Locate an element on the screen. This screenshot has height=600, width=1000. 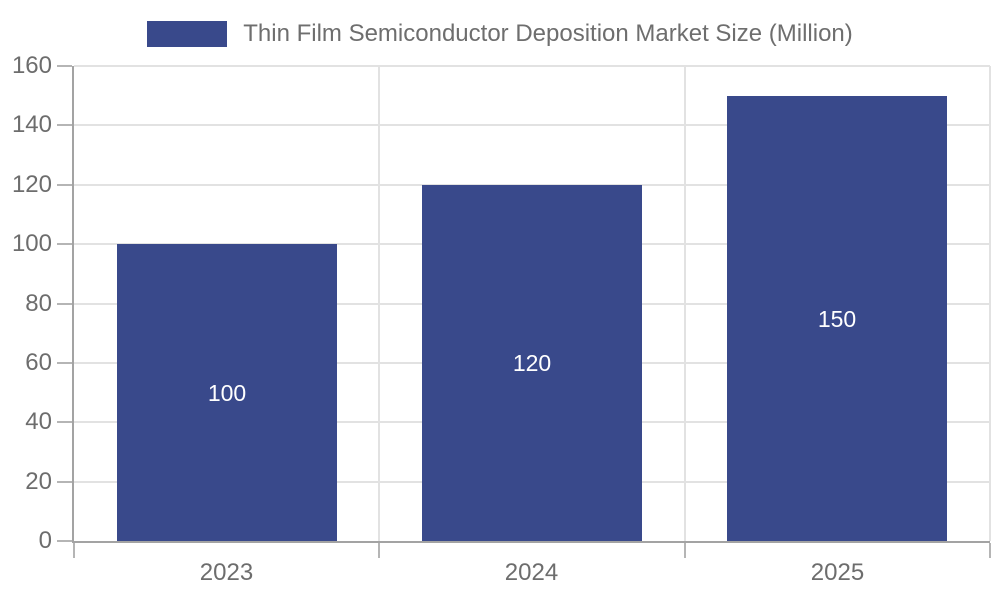
y-tick-label: 140 is located at coordinates (31, 125).